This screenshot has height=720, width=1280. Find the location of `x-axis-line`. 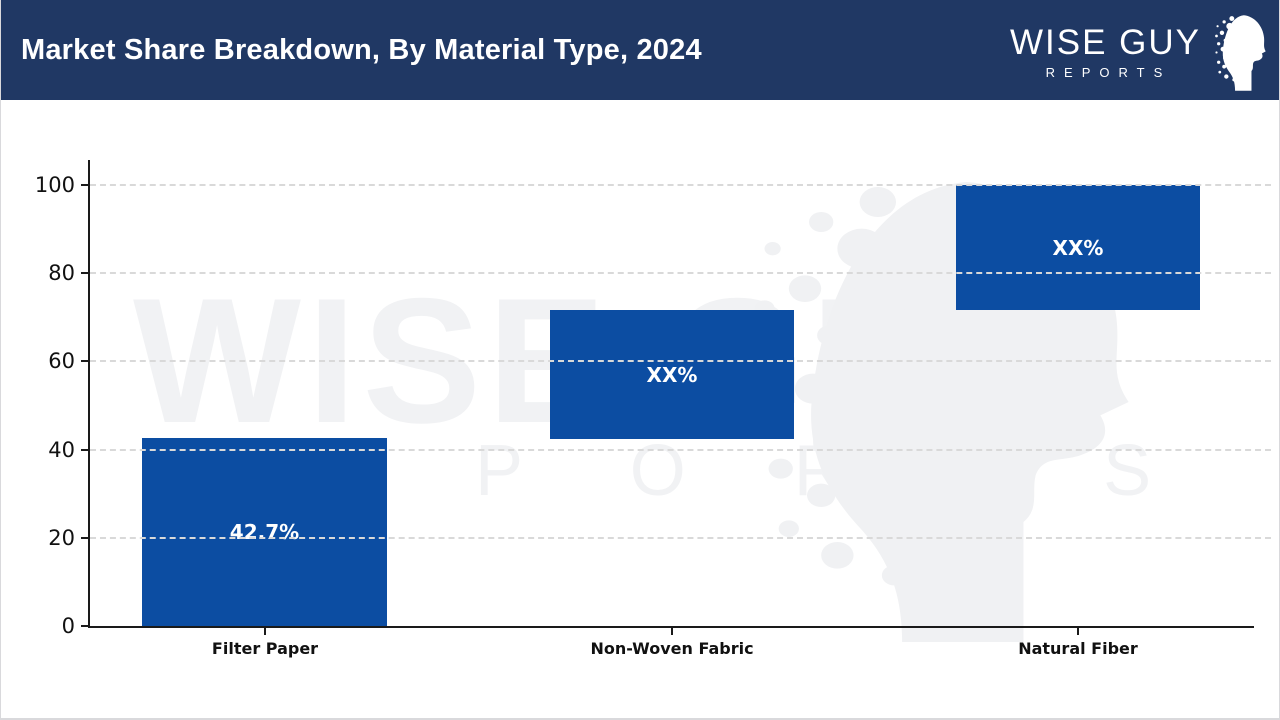

x-axis-line is located at coordinates (671, 627).